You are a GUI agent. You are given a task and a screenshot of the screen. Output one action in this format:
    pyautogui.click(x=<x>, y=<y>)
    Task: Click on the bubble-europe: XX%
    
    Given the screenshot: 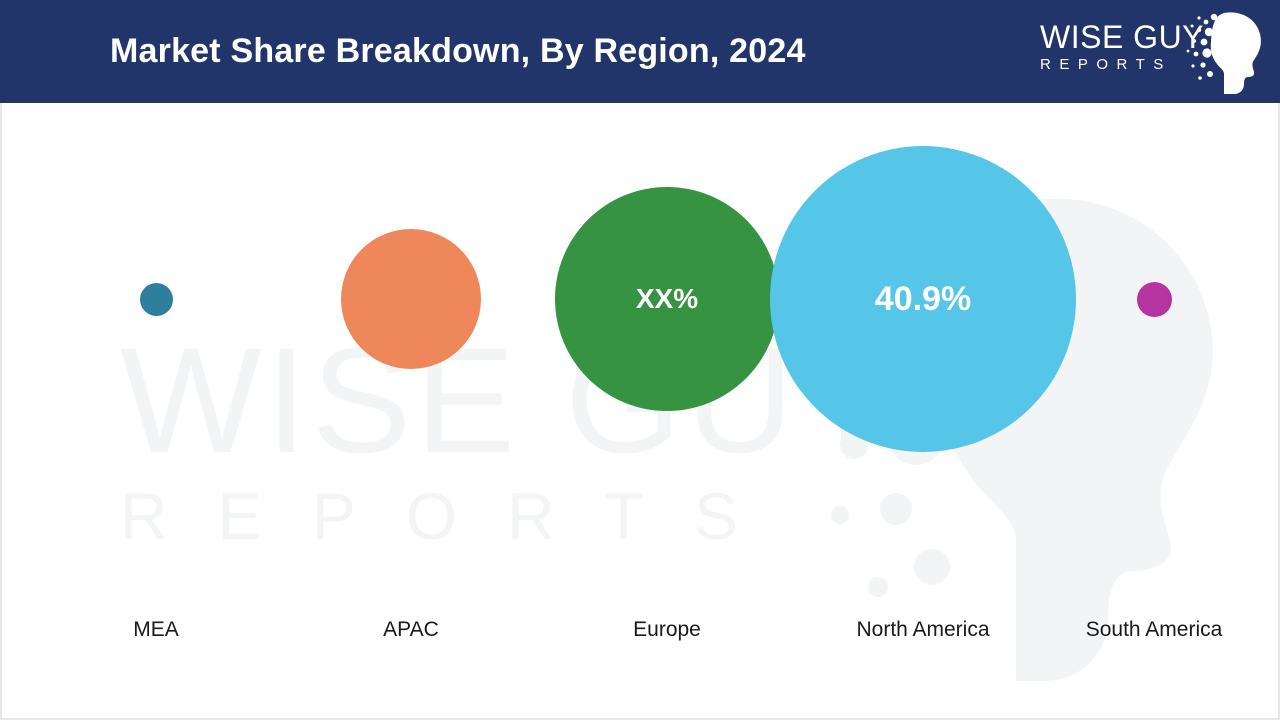 What is the action you would take?
    pyautogui.click(x=667, y=299)
    